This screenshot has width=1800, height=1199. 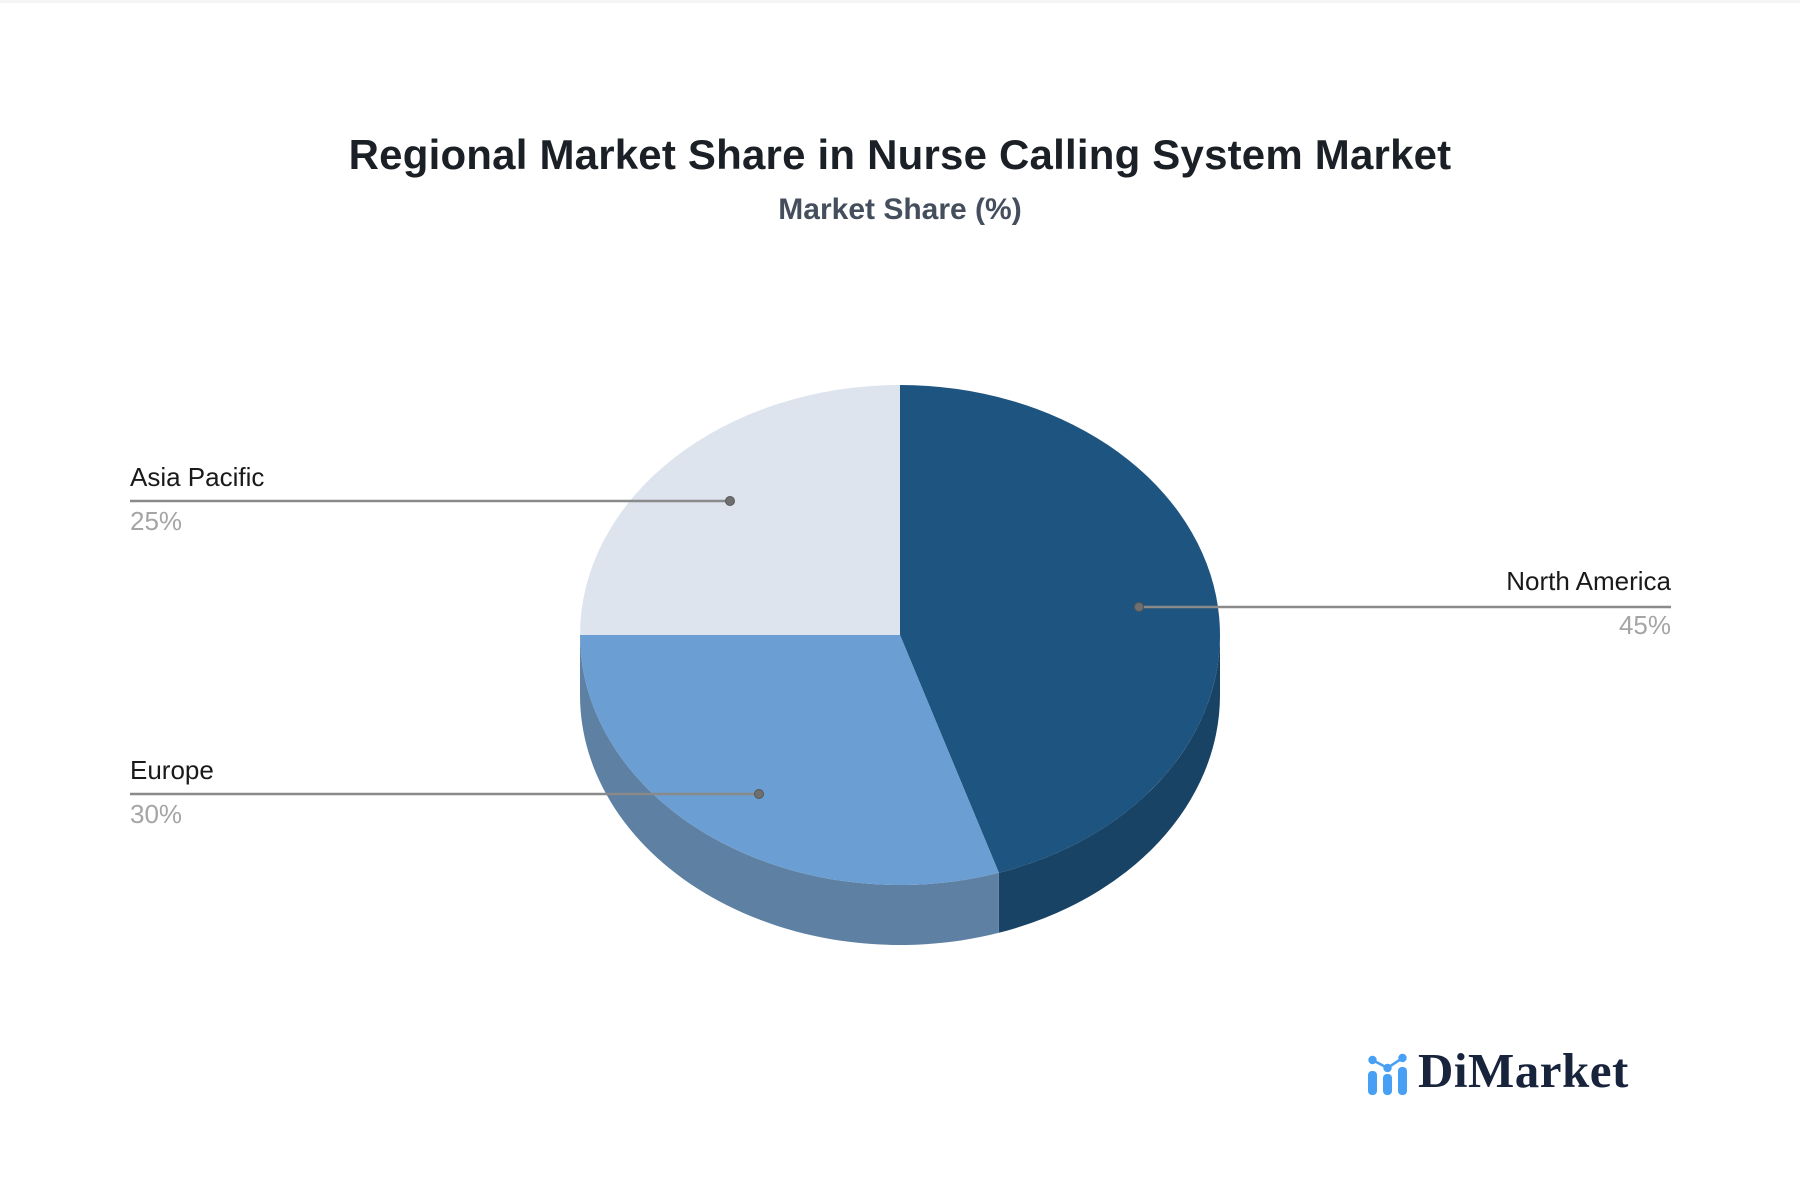 What do you see at coordinates (156, 814) in the screenshot?
I see `slice-value-europe: 30%` at bounding box center [156, 814].